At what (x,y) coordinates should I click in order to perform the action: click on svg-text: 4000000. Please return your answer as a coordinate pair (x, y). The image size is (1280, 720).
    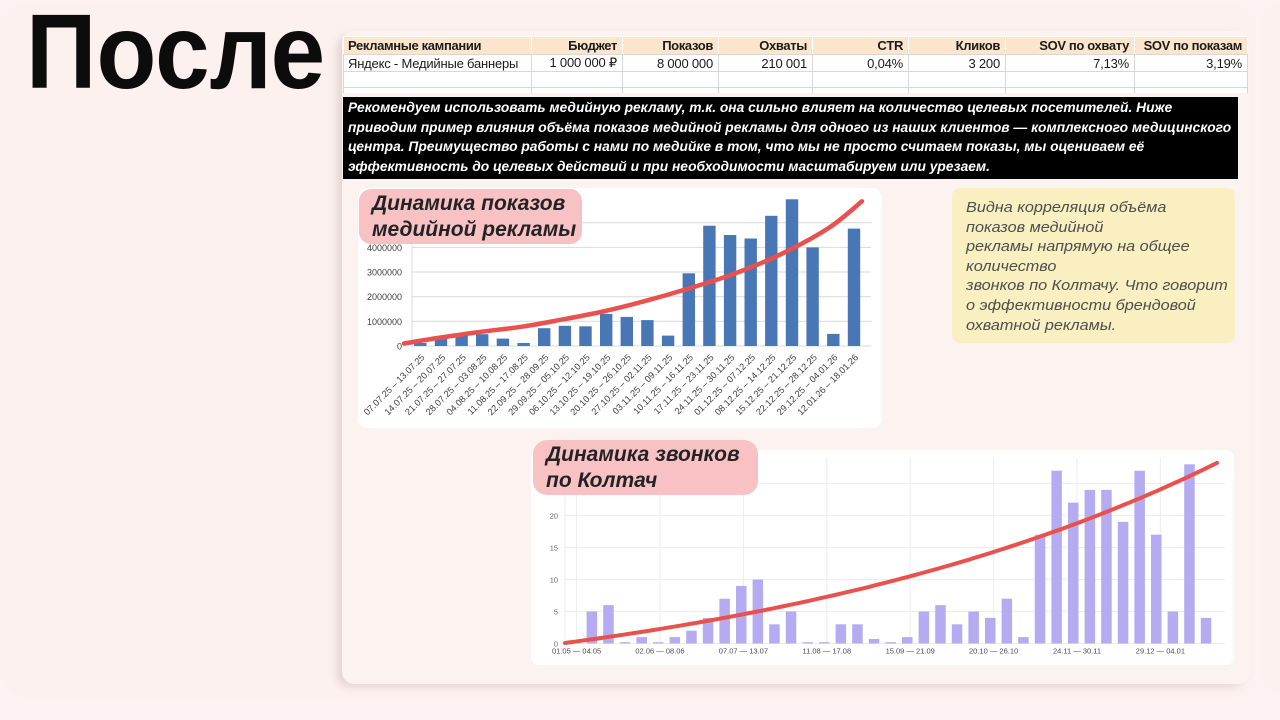
    Looking at the image, I should click on (384, 248).